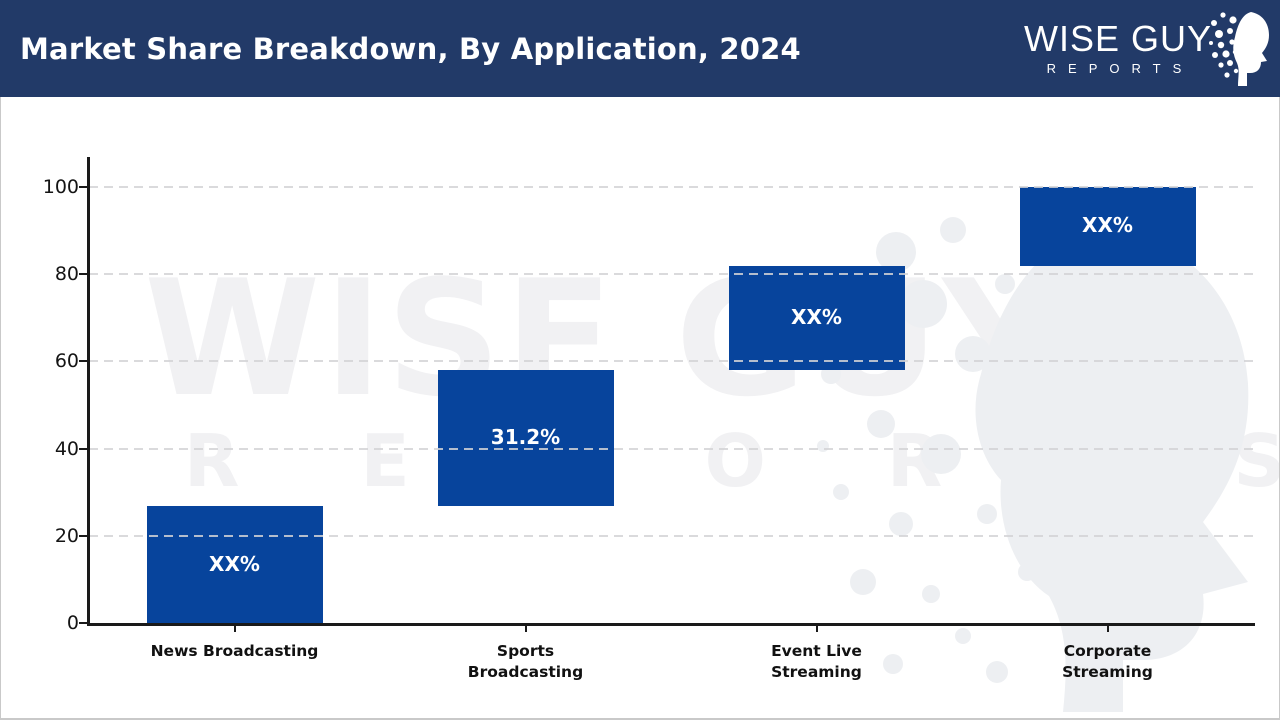 The image size is (1280, 720). What do you see at coordinates (88, 391) in the screenshot?
I see `y-axis-line` at bounding box center [88, 391].